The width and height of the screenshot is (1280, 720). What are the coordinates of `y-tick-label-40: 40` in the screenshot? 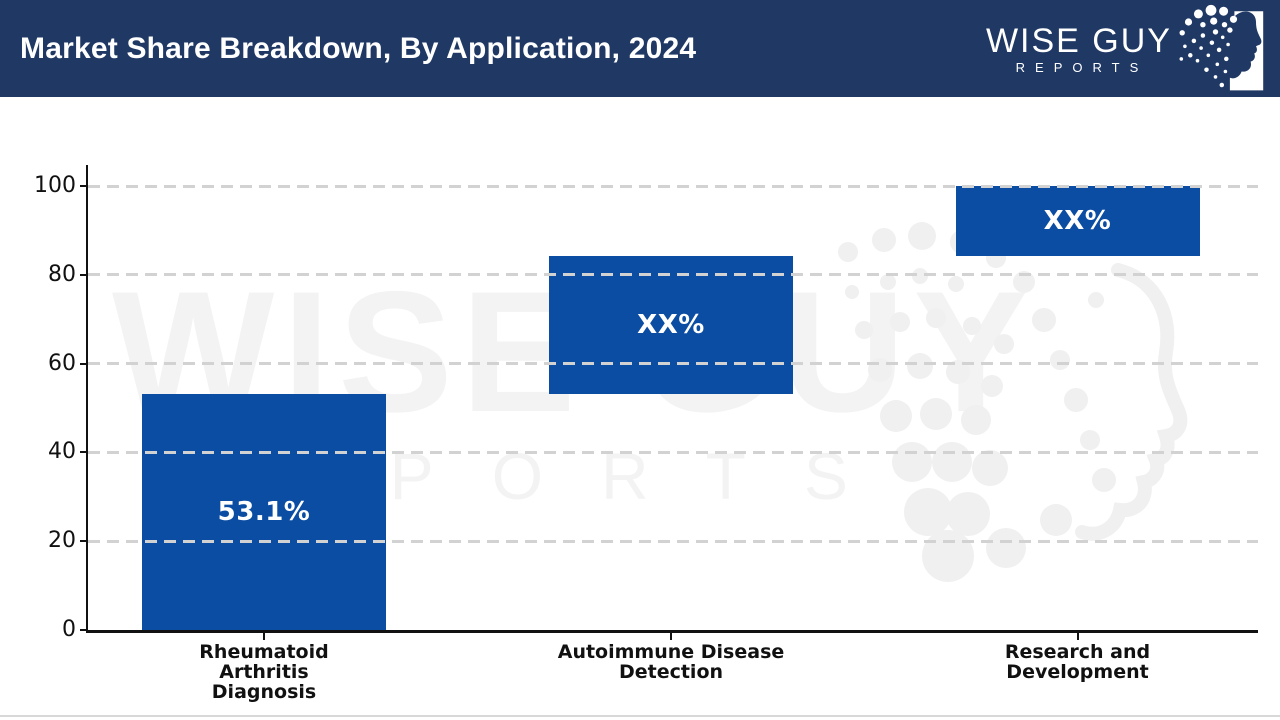 It's located at (62, 452).